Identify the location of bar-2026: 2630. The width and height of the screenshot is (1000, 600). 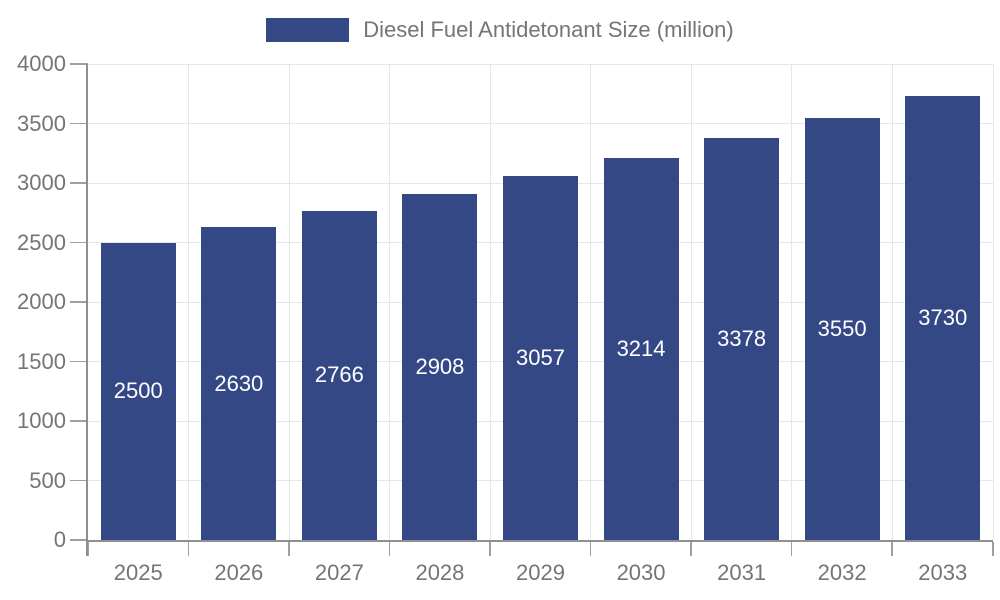
(239, 383).